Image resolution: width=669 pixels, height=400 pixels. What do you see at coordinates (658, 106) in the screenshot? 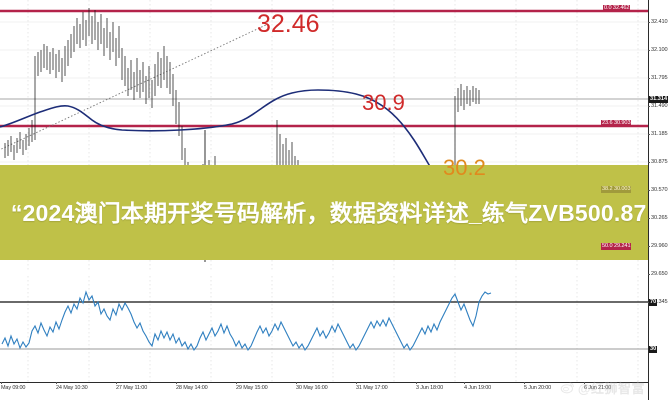
I see `price-tick-3: 31.490` at bounding box center [658, 106].